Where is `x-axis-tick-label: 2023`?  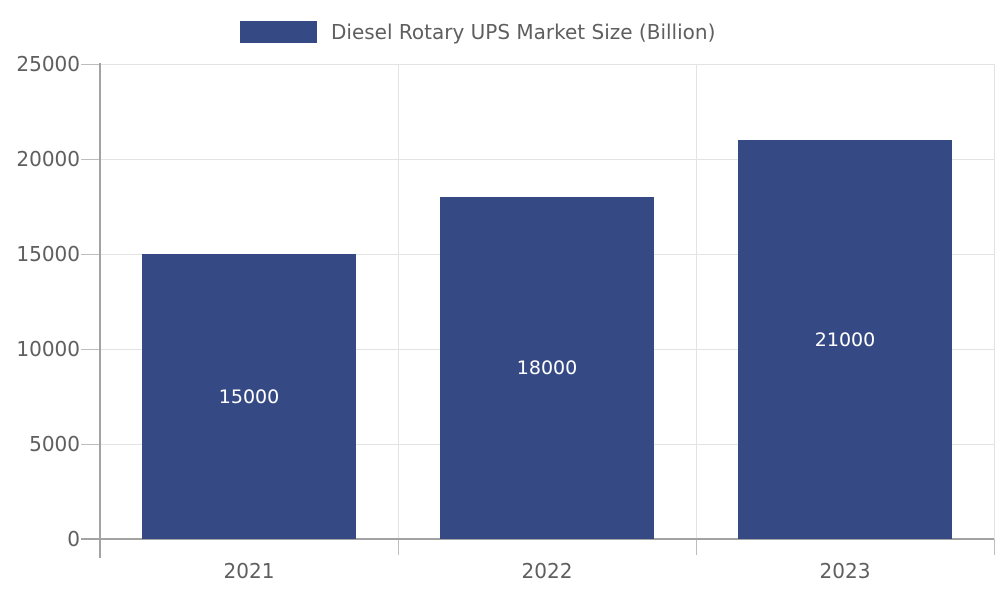 x-axis-tick-label: 2023 is located at coordinates (845, 571).